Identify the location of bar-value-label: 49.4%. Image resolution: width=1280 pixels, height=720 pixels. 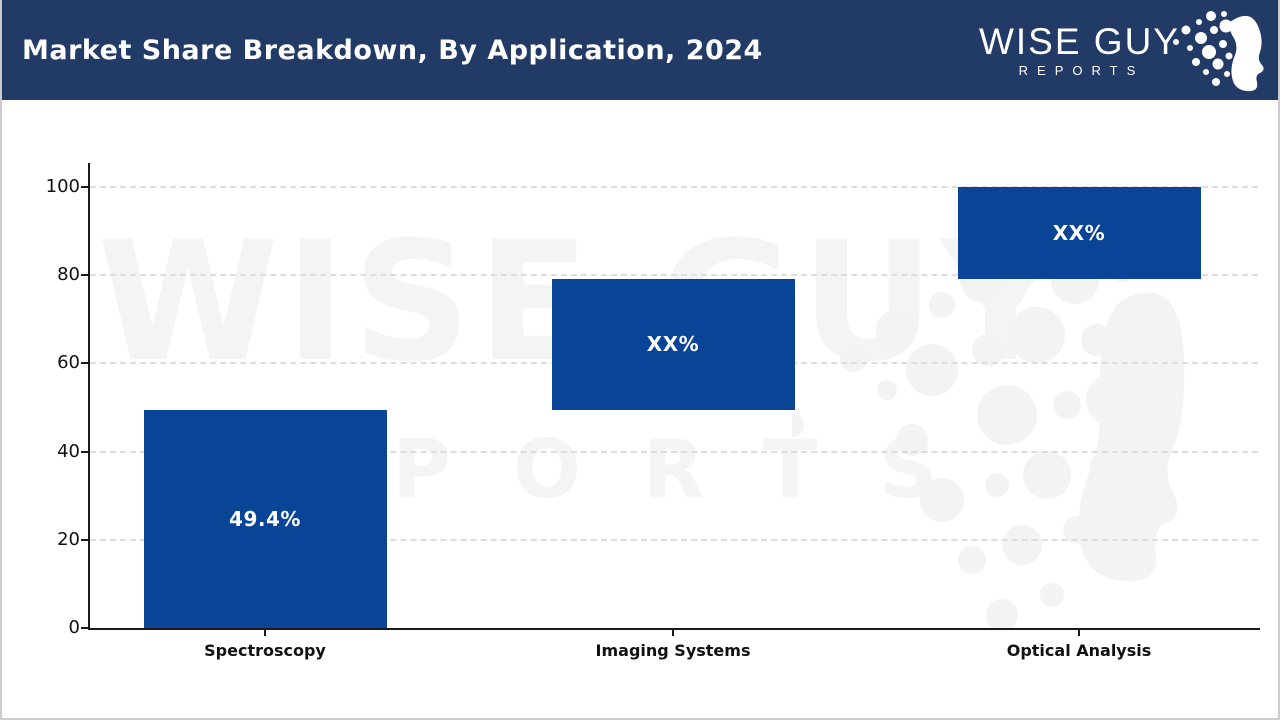
(265, 519).